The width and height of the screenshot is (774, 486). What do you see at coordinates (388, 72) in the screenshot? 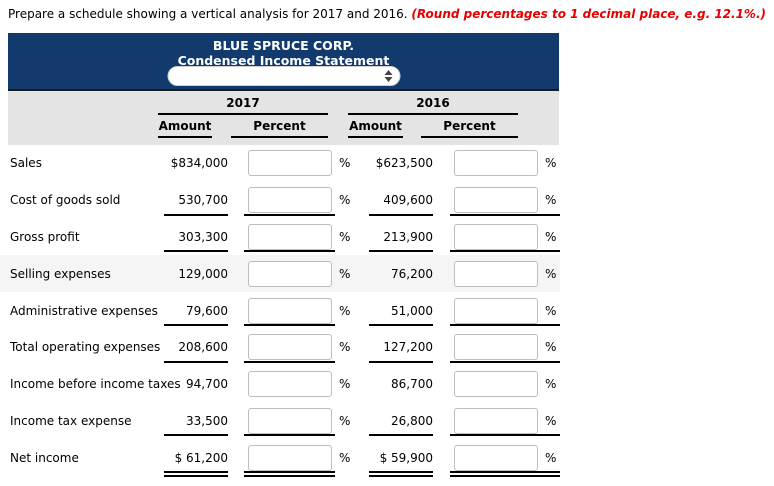
I see `arrow-up-icon` at bounding box center [388, 72].